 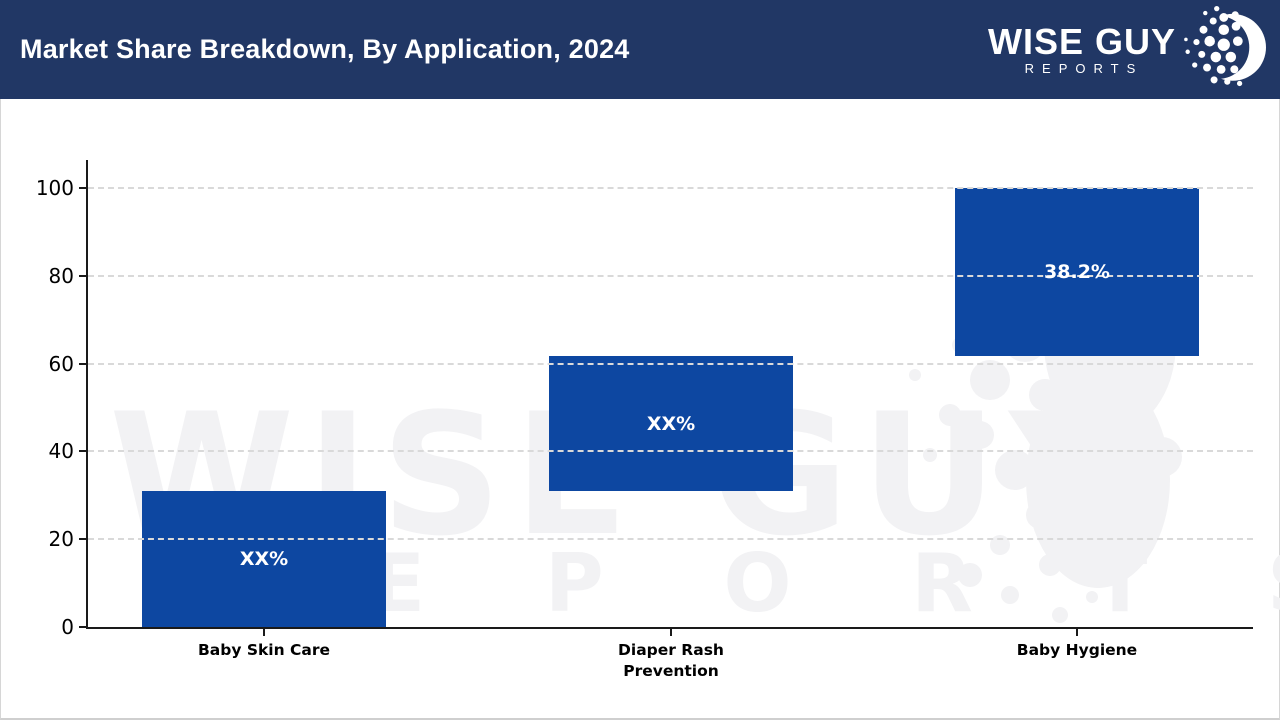 I want to click on x-category-label: Baby Skin Care, so click(x=264, y=650).